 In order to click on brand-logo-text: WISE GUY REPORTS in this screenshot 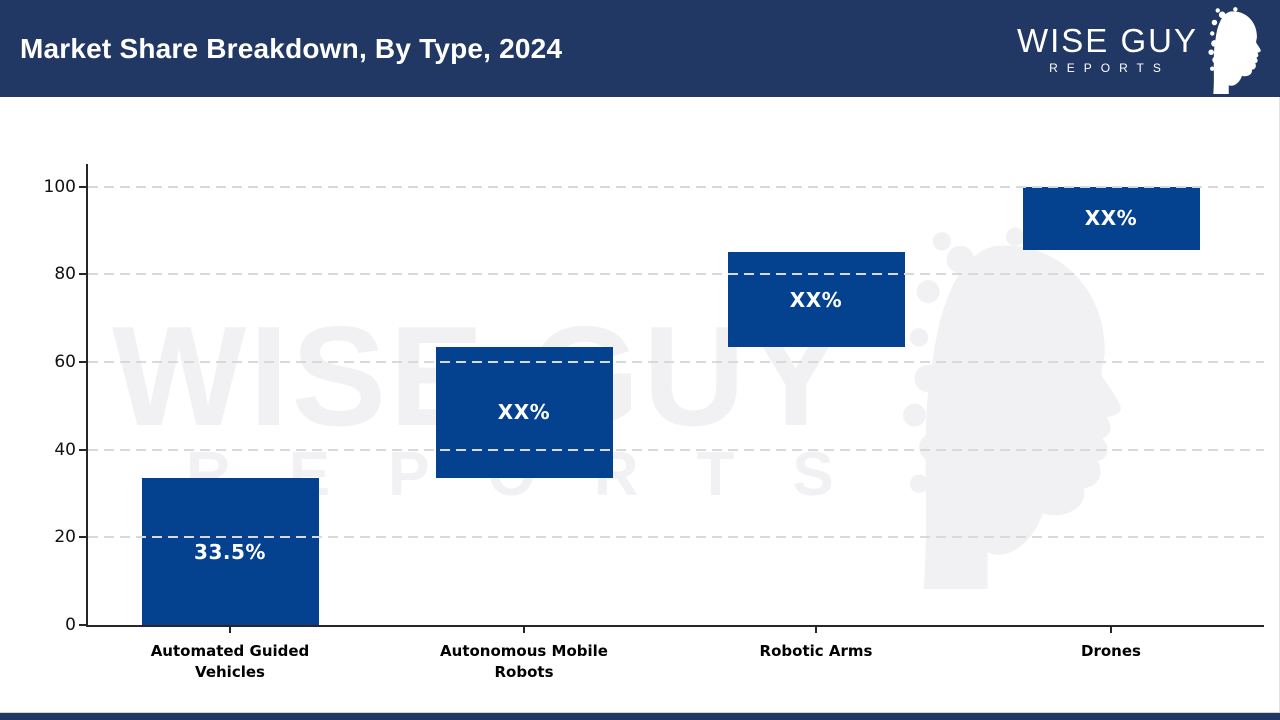, I will do `click(1107, 49)`.